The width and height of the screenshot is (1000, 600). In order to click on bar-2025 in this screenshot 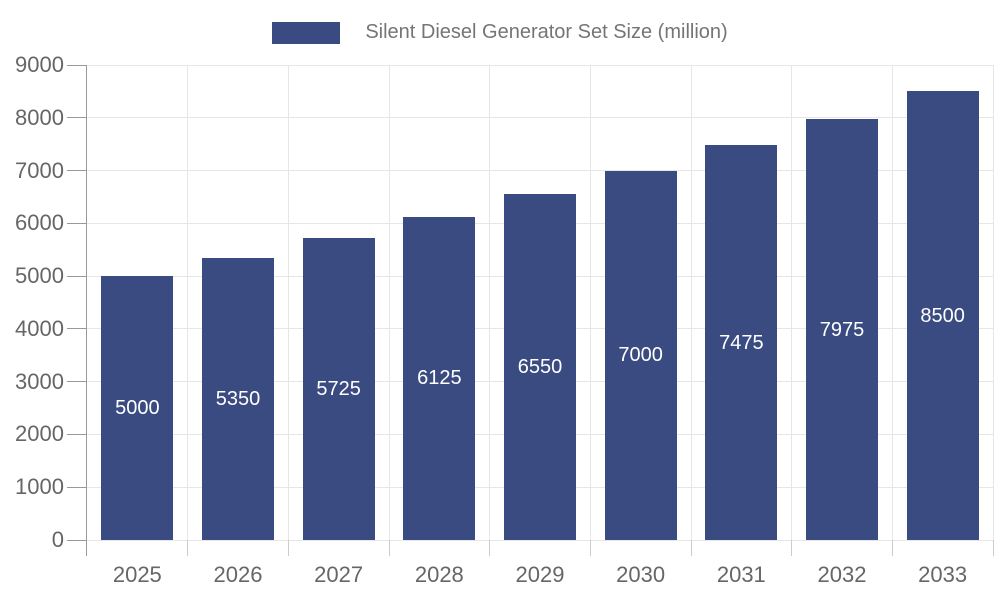, I will do `click(137, 408)`.